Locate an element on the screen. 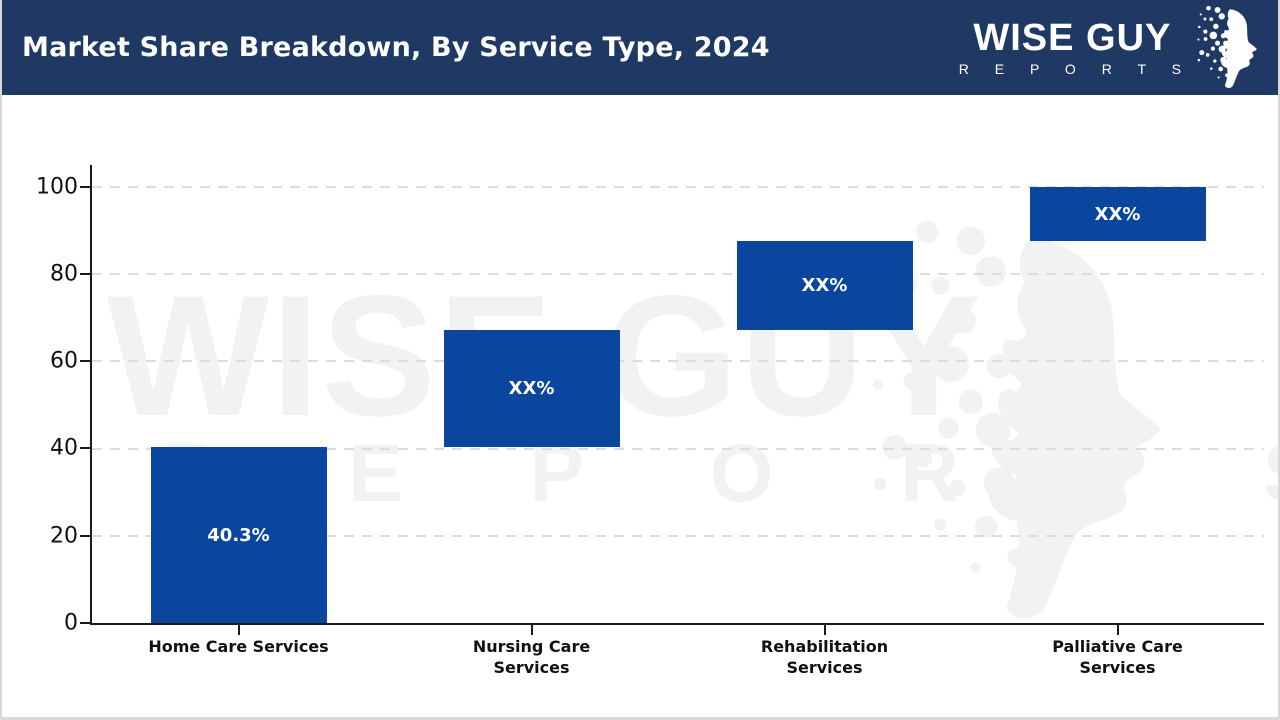 The height and width of the screenshot is (720, 1280). y-tick-label: 80 is located at coordinates (64, 274).